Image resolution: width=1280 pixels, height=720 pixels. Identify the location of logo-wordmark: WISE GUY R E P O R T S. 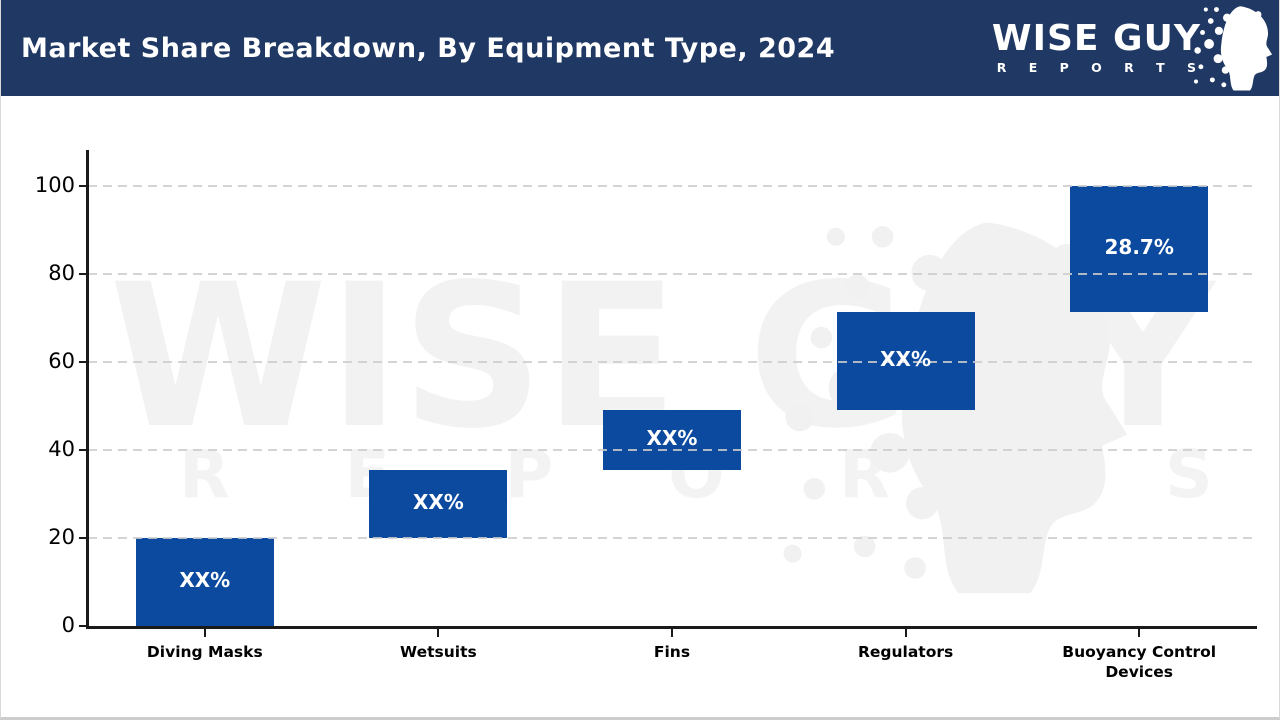
(1096, 48).